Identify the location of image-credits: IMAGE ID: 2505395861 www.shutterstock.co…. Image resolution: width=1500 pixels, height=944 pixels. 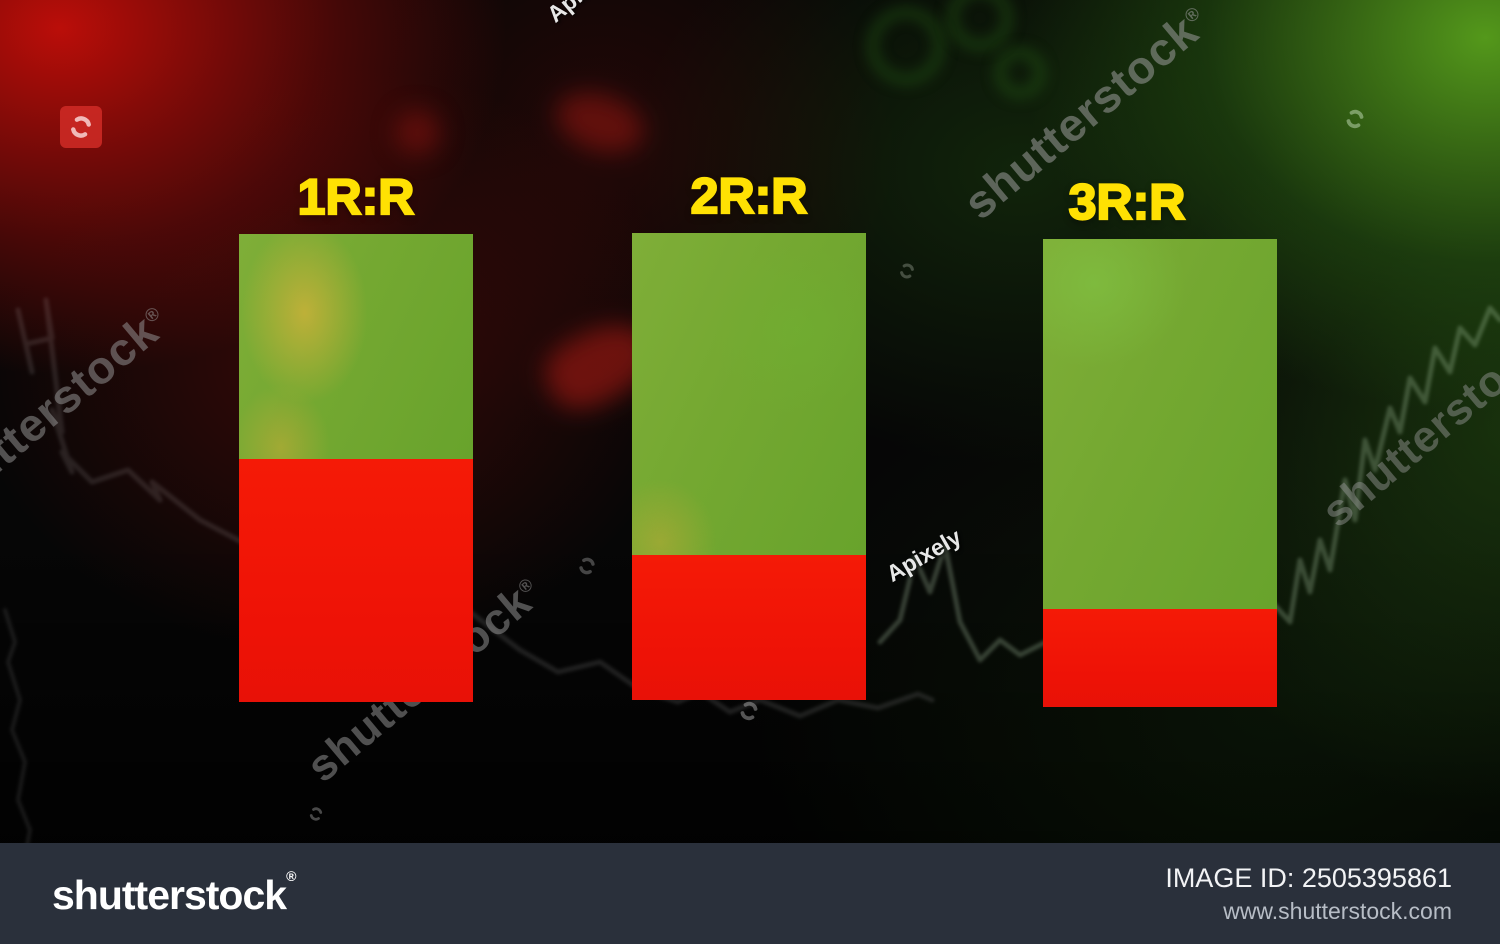
(1308, 893).